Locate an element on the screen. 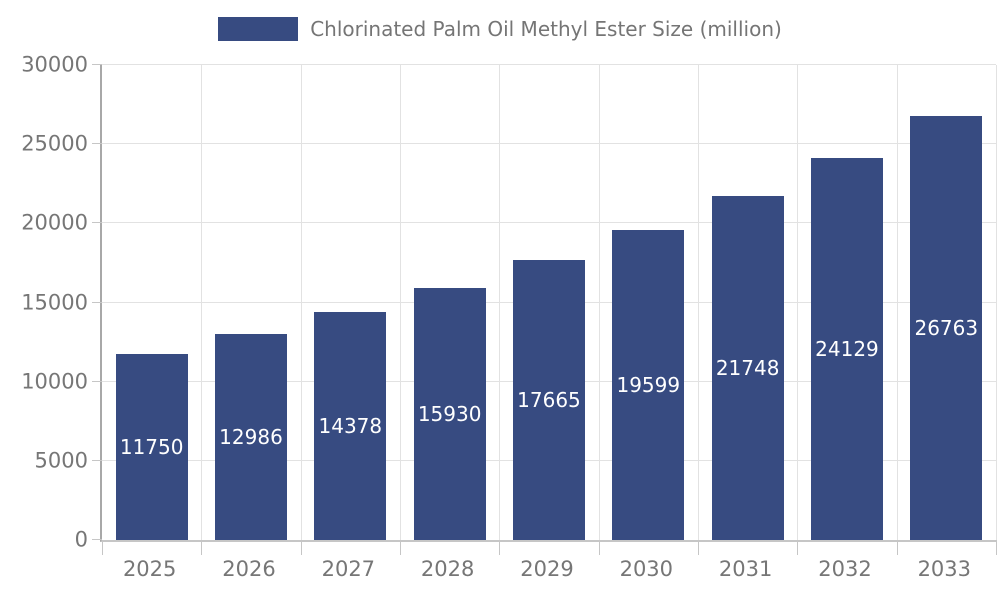 The width and height of the screenshot is (1000, 600). y-axis-labels: 0 5000 10000 15000 20000 25000 30000 is located at coordinates (44, 302).